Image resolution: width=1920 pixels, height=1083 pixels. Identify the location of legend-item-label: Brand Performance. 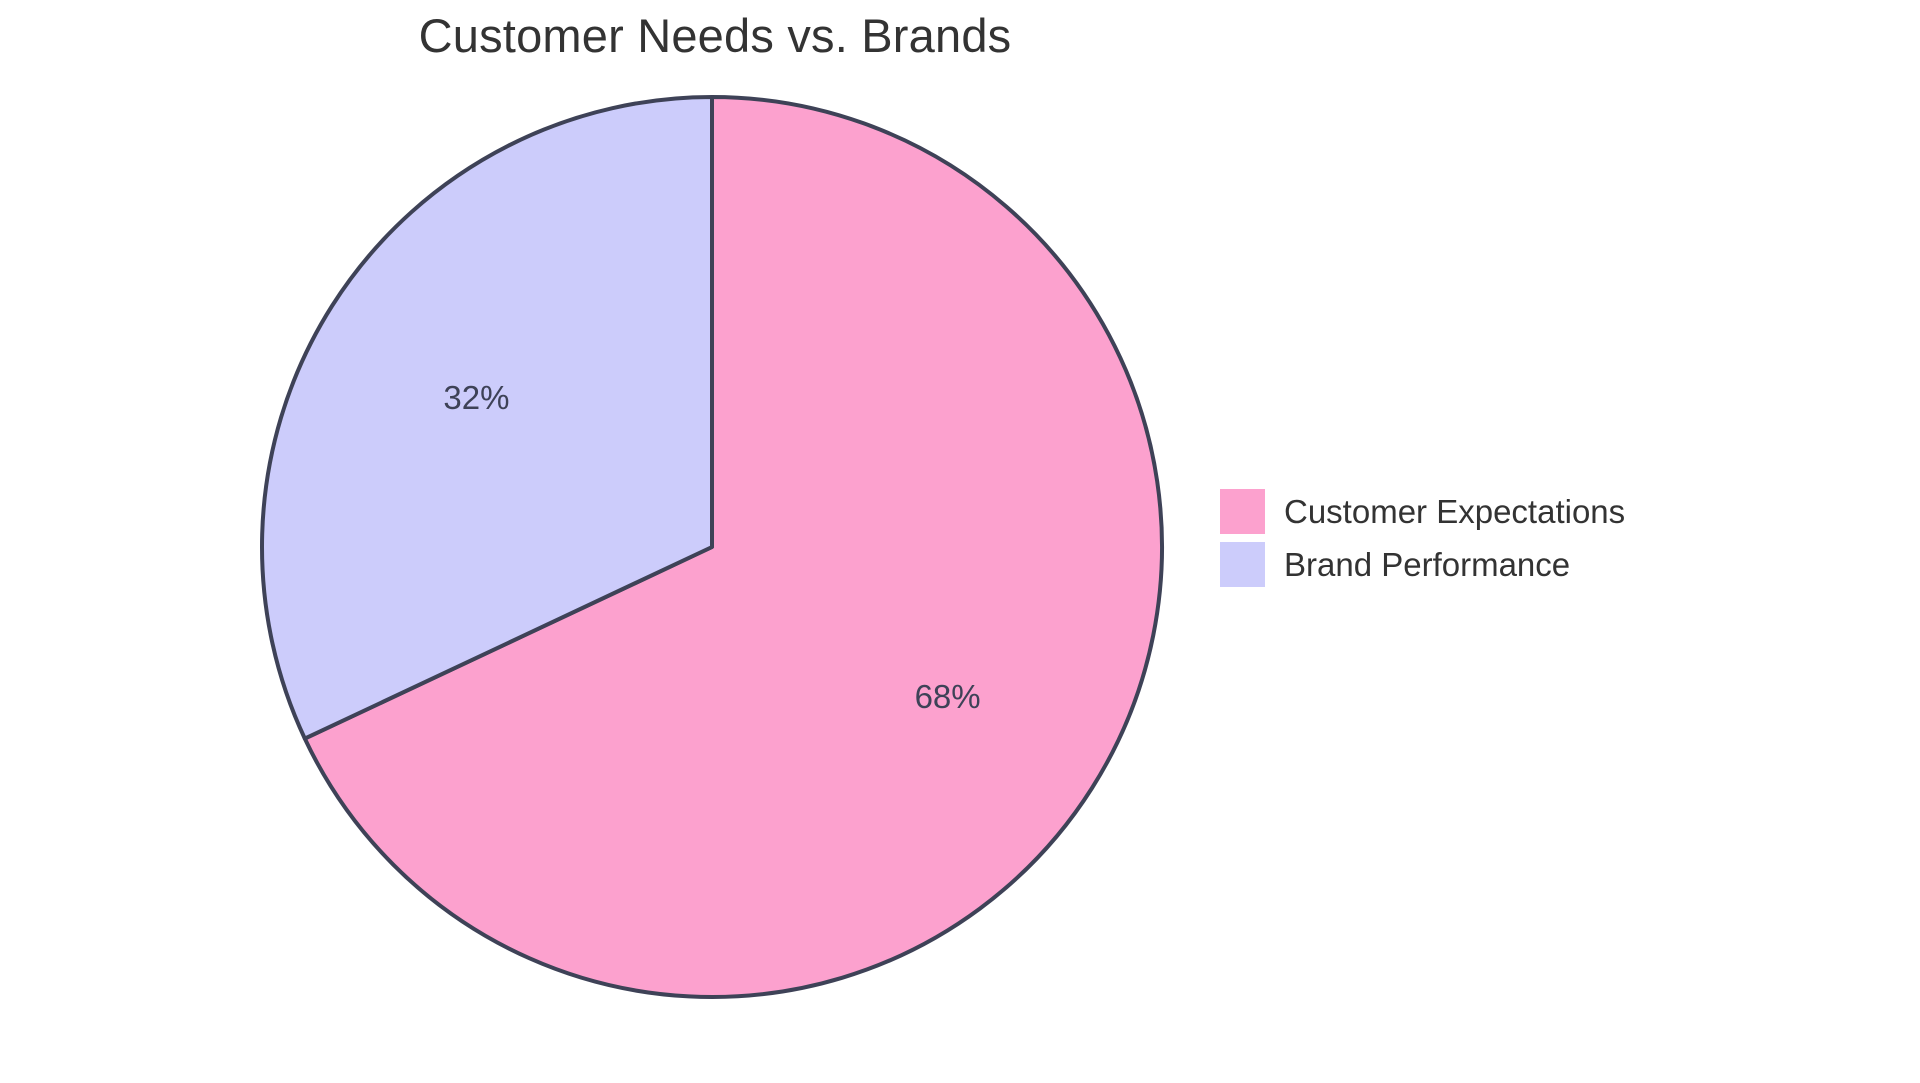
(1427, 564).